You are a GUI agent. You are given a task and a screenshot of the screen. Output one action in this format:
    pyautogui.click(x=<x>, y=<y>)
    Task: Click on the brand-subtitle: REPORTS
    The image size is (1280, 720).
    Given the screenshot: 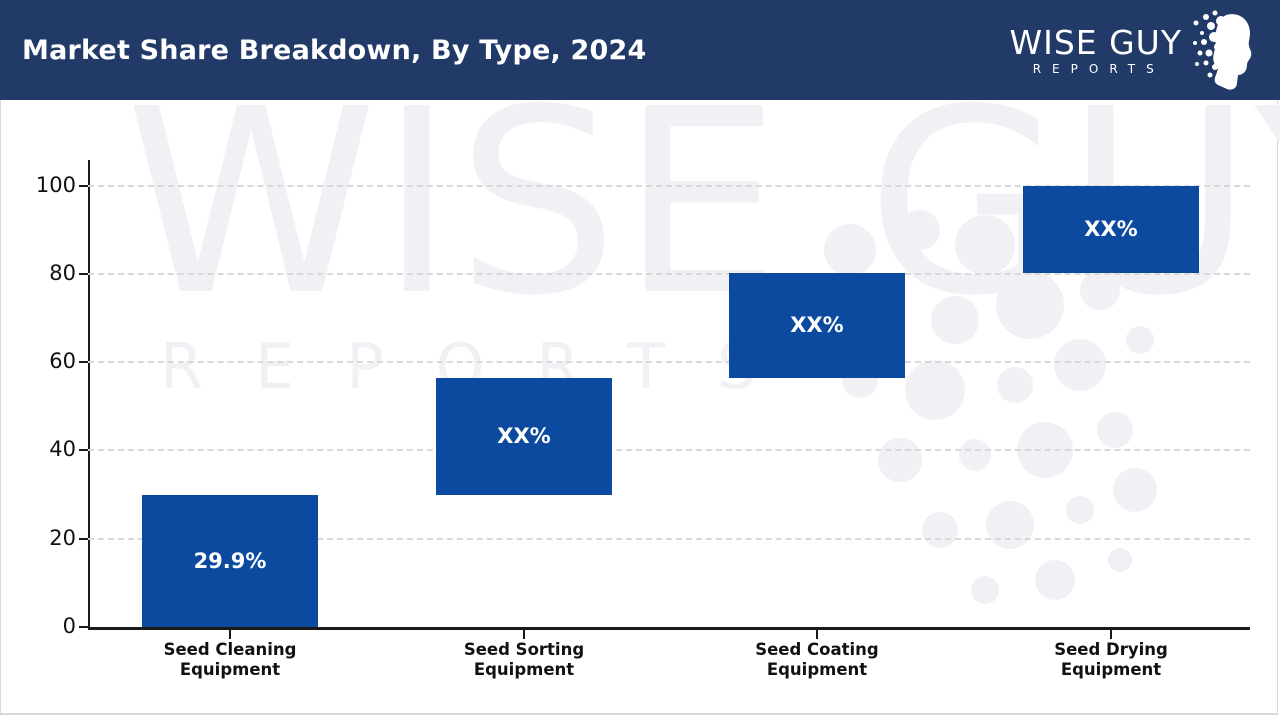 What is the action you would take?
    pyautogui.click(x=1098, y=68)
    